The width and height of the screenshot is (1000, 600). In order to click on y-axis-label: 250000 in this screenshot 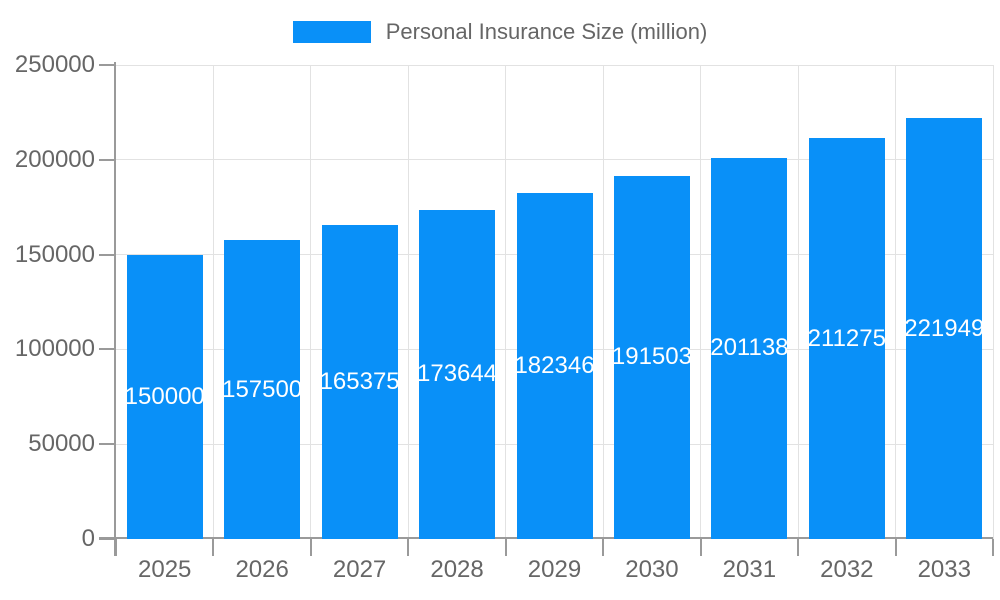, I will do `click(54, 64)`.